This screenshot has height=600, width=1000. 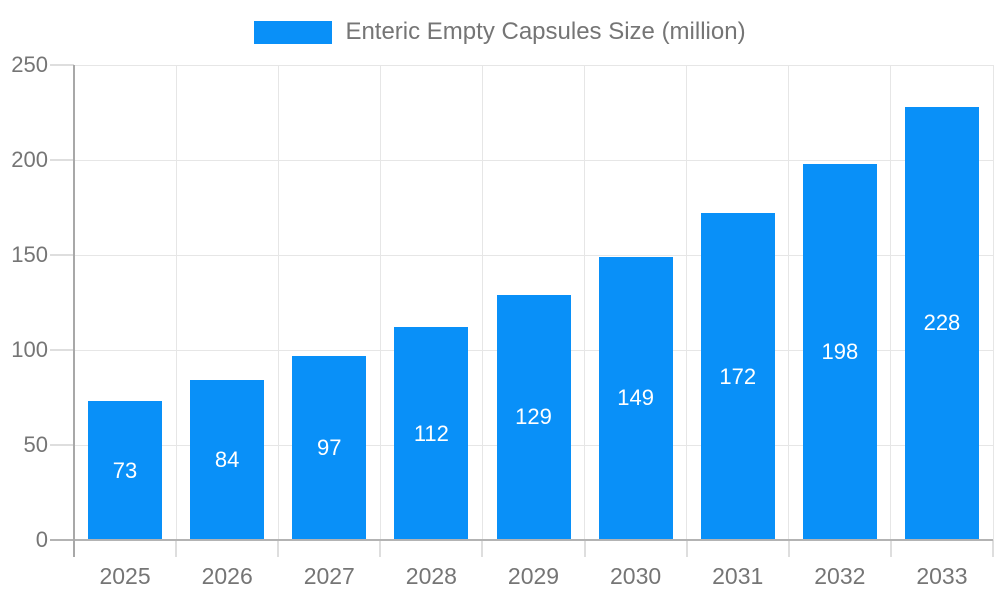 What do you see at coordinates (293, 32) in the screenshot?
I see `legend-swatch` at bounding box center [293, 32].